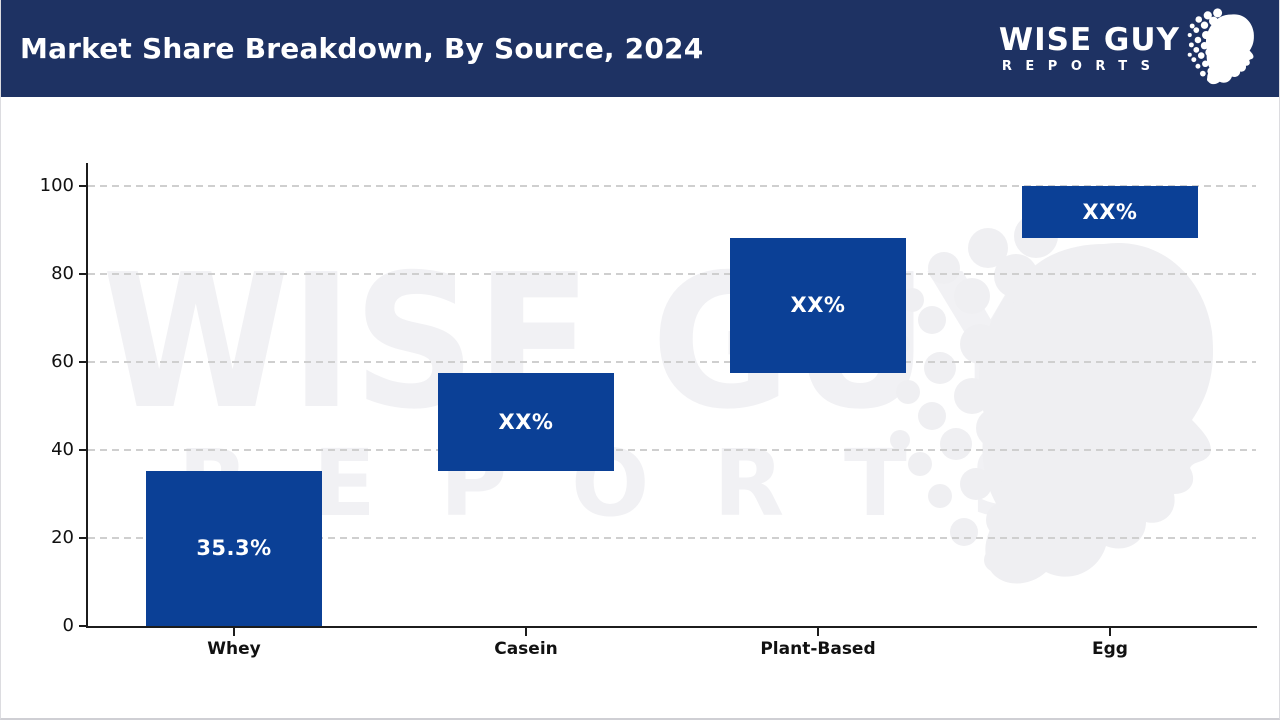  Describe the element at coordinates (62, 537) in the screenshot. I see `y-tick-label-20: 20` at that location.